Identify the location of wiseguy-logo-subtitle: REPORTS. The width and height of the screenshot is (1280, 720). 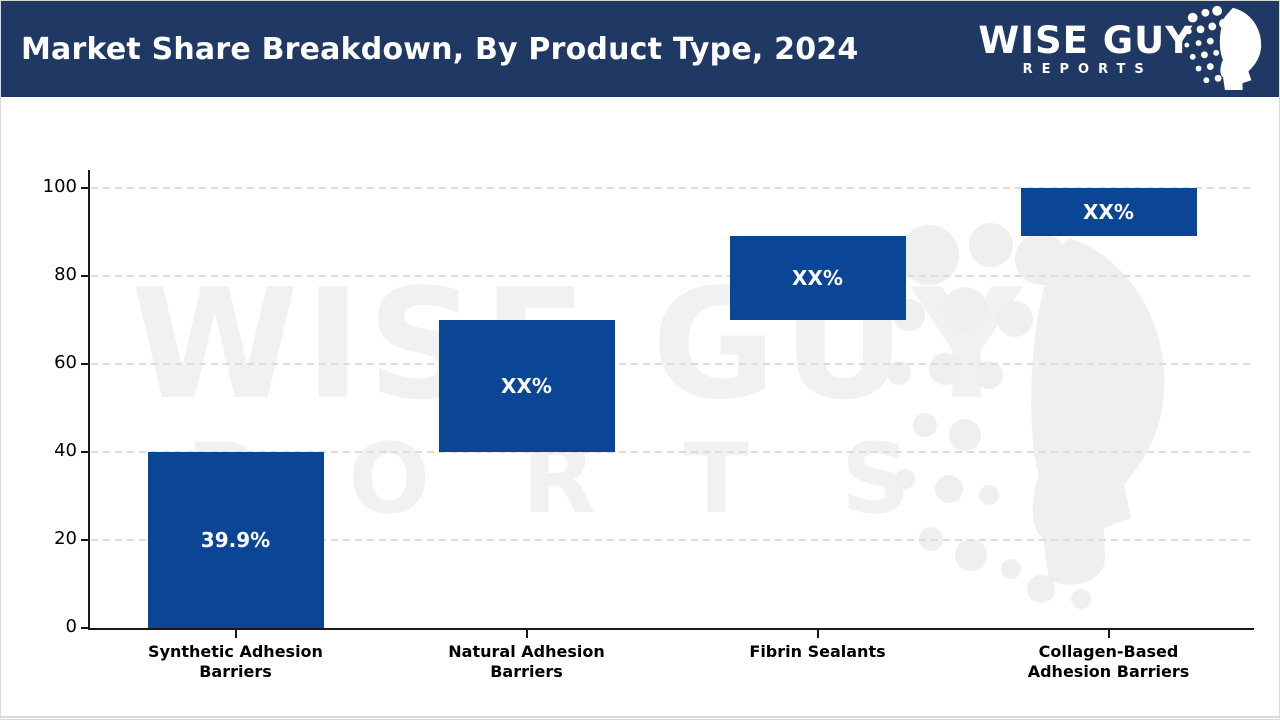
(1087, 69).